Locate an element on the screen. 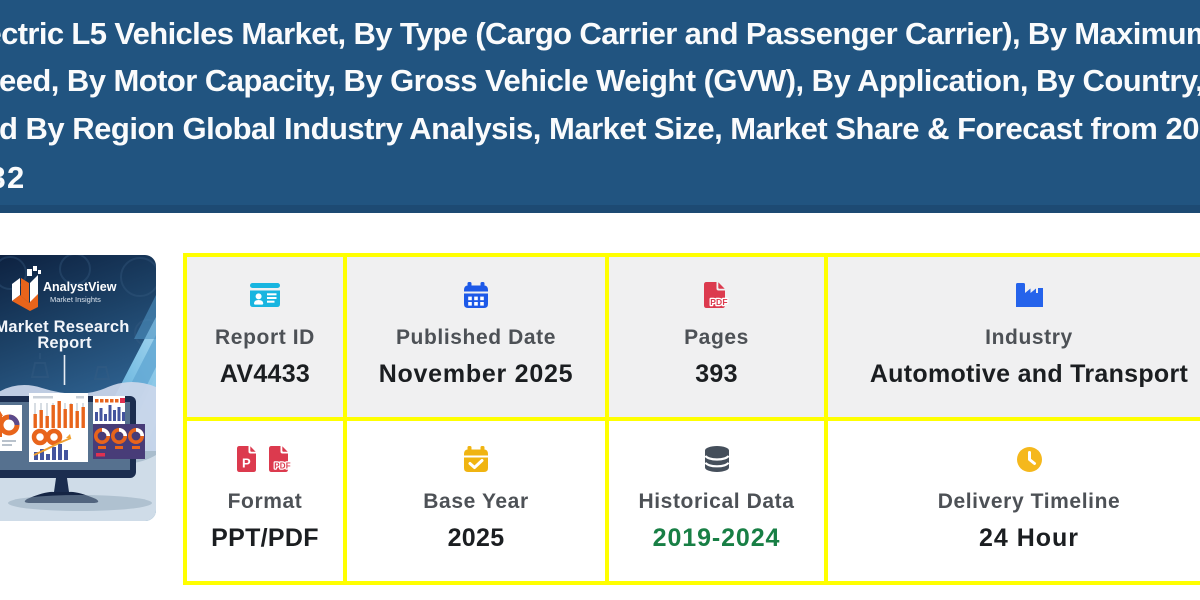 Image resolution: width=1200 pixels, height=600 pixels. svg-text: Market Research is located at coordinates (65, 327).